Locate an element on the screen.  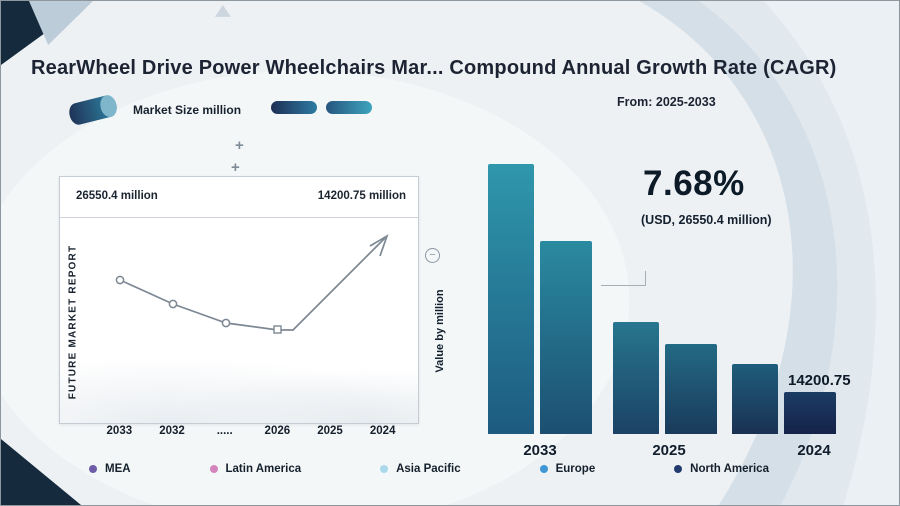
card-wave-decor is located at coordinates (239, 368).